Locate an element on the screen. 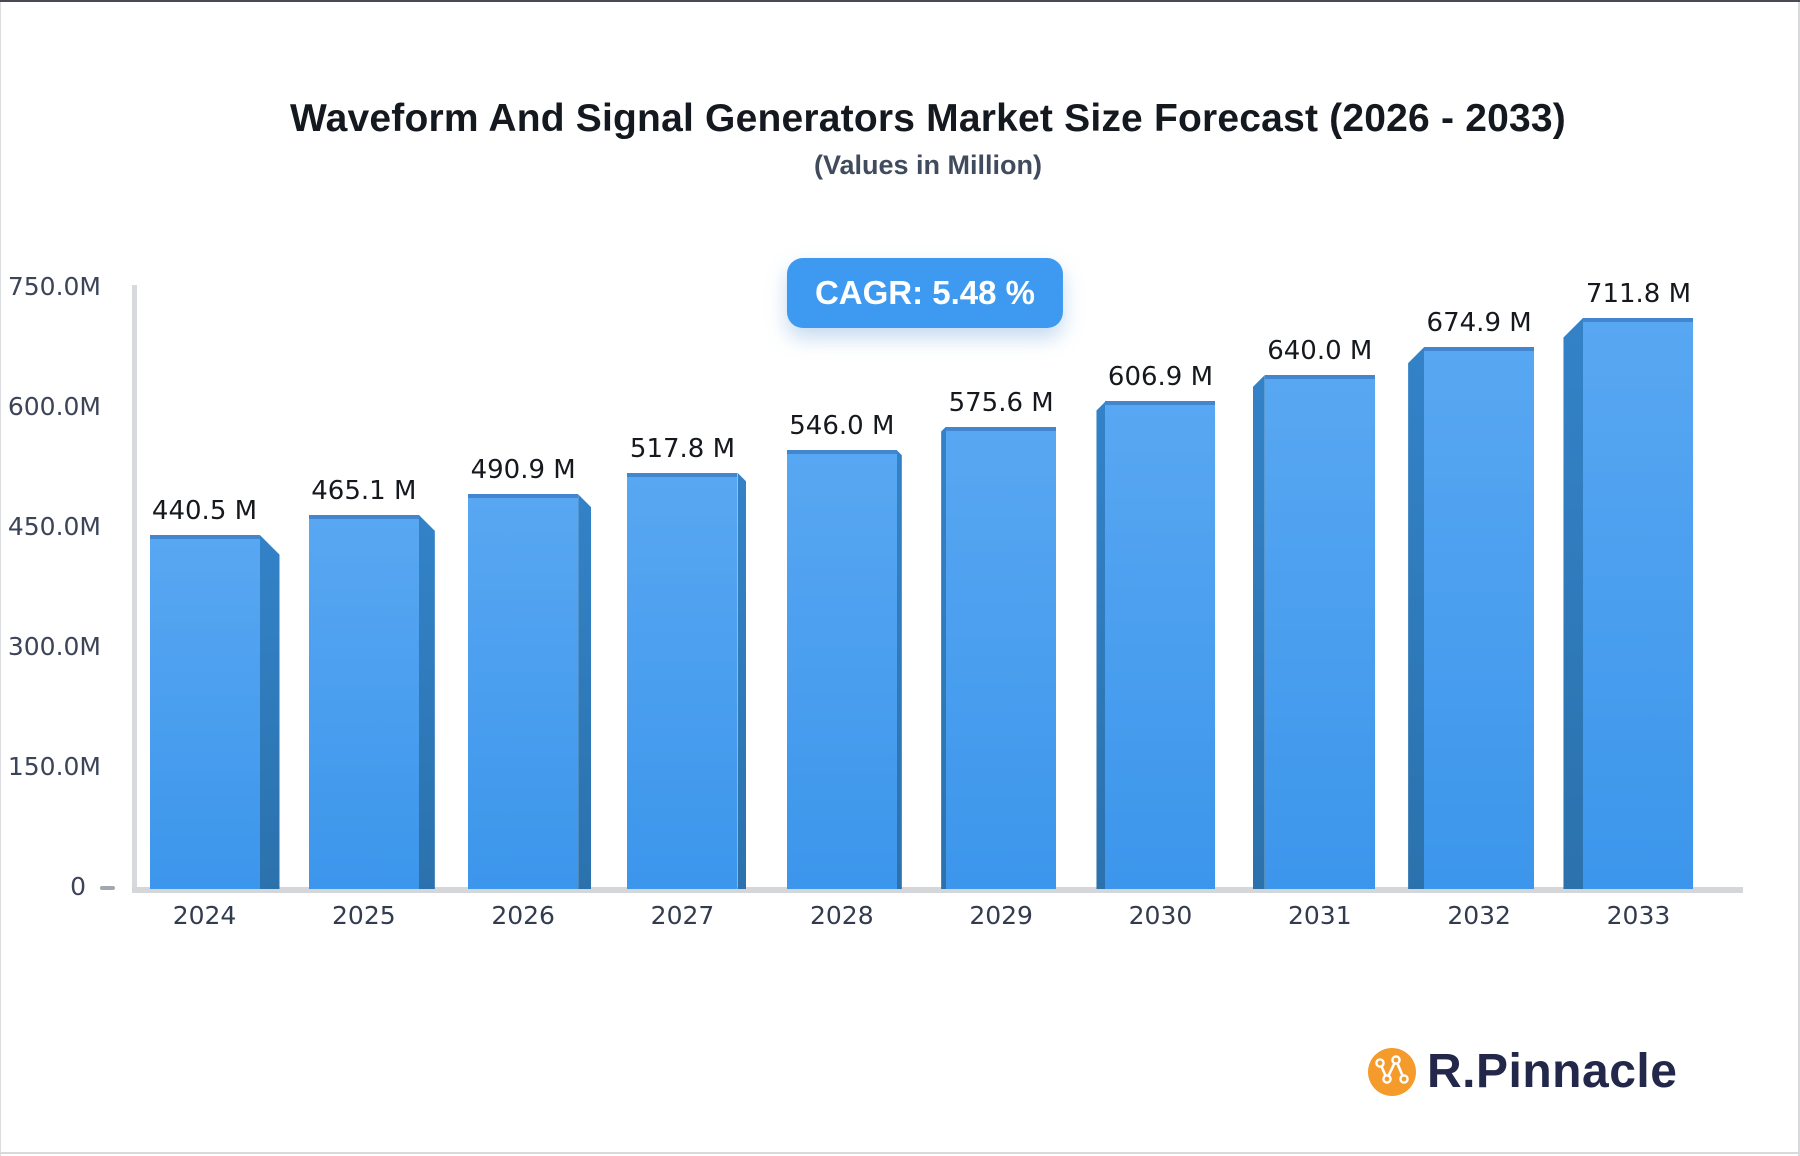  x-axis-category-label: 2027 is located at coordinates (682, 915).